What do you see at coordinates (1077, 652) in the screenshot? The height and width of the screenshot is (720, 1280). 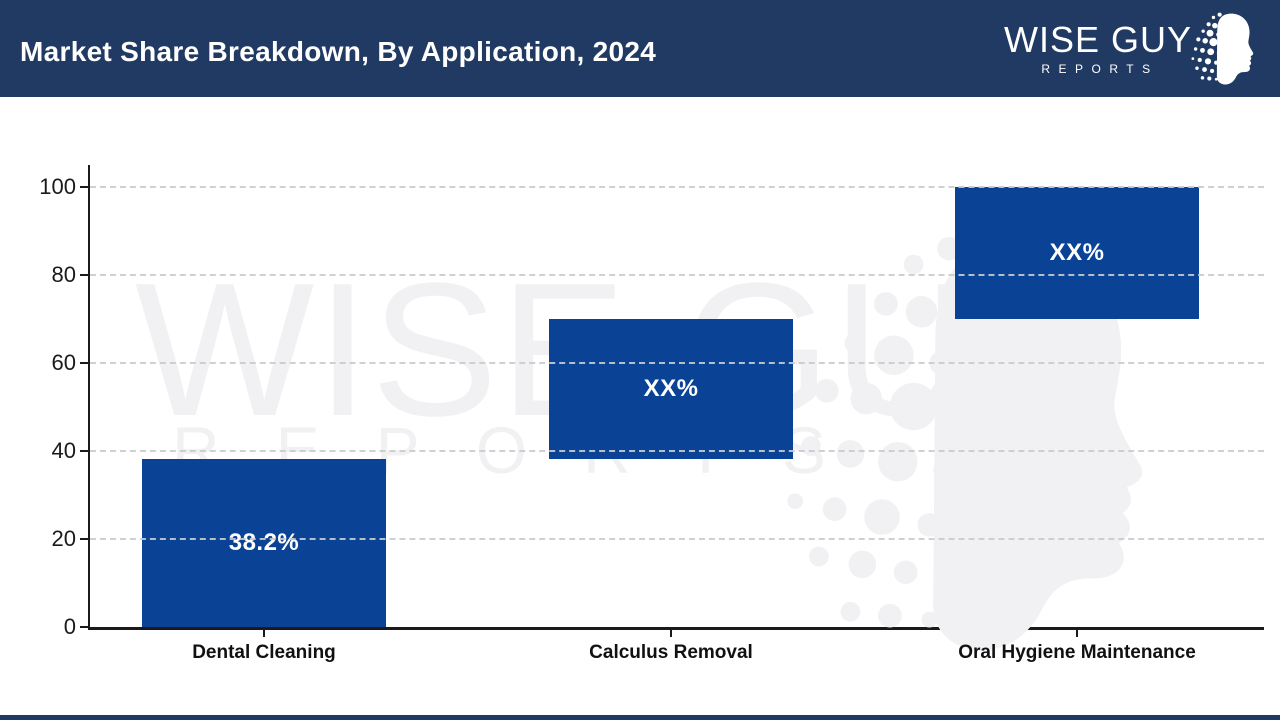 I see `x-category-label: Oral Hygiene Maintenance` at bounding box center [1077, 652].